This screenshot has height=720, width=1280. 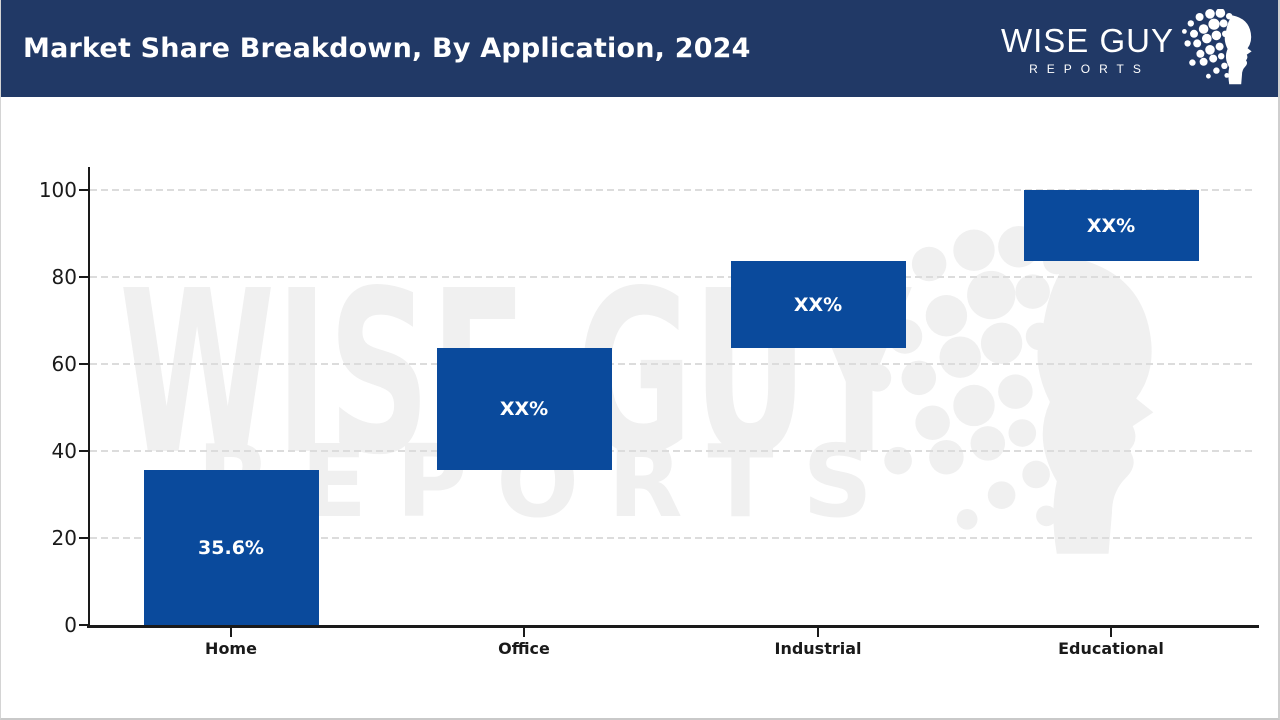 I want to click on x-axis, so click(x=673, y=626).